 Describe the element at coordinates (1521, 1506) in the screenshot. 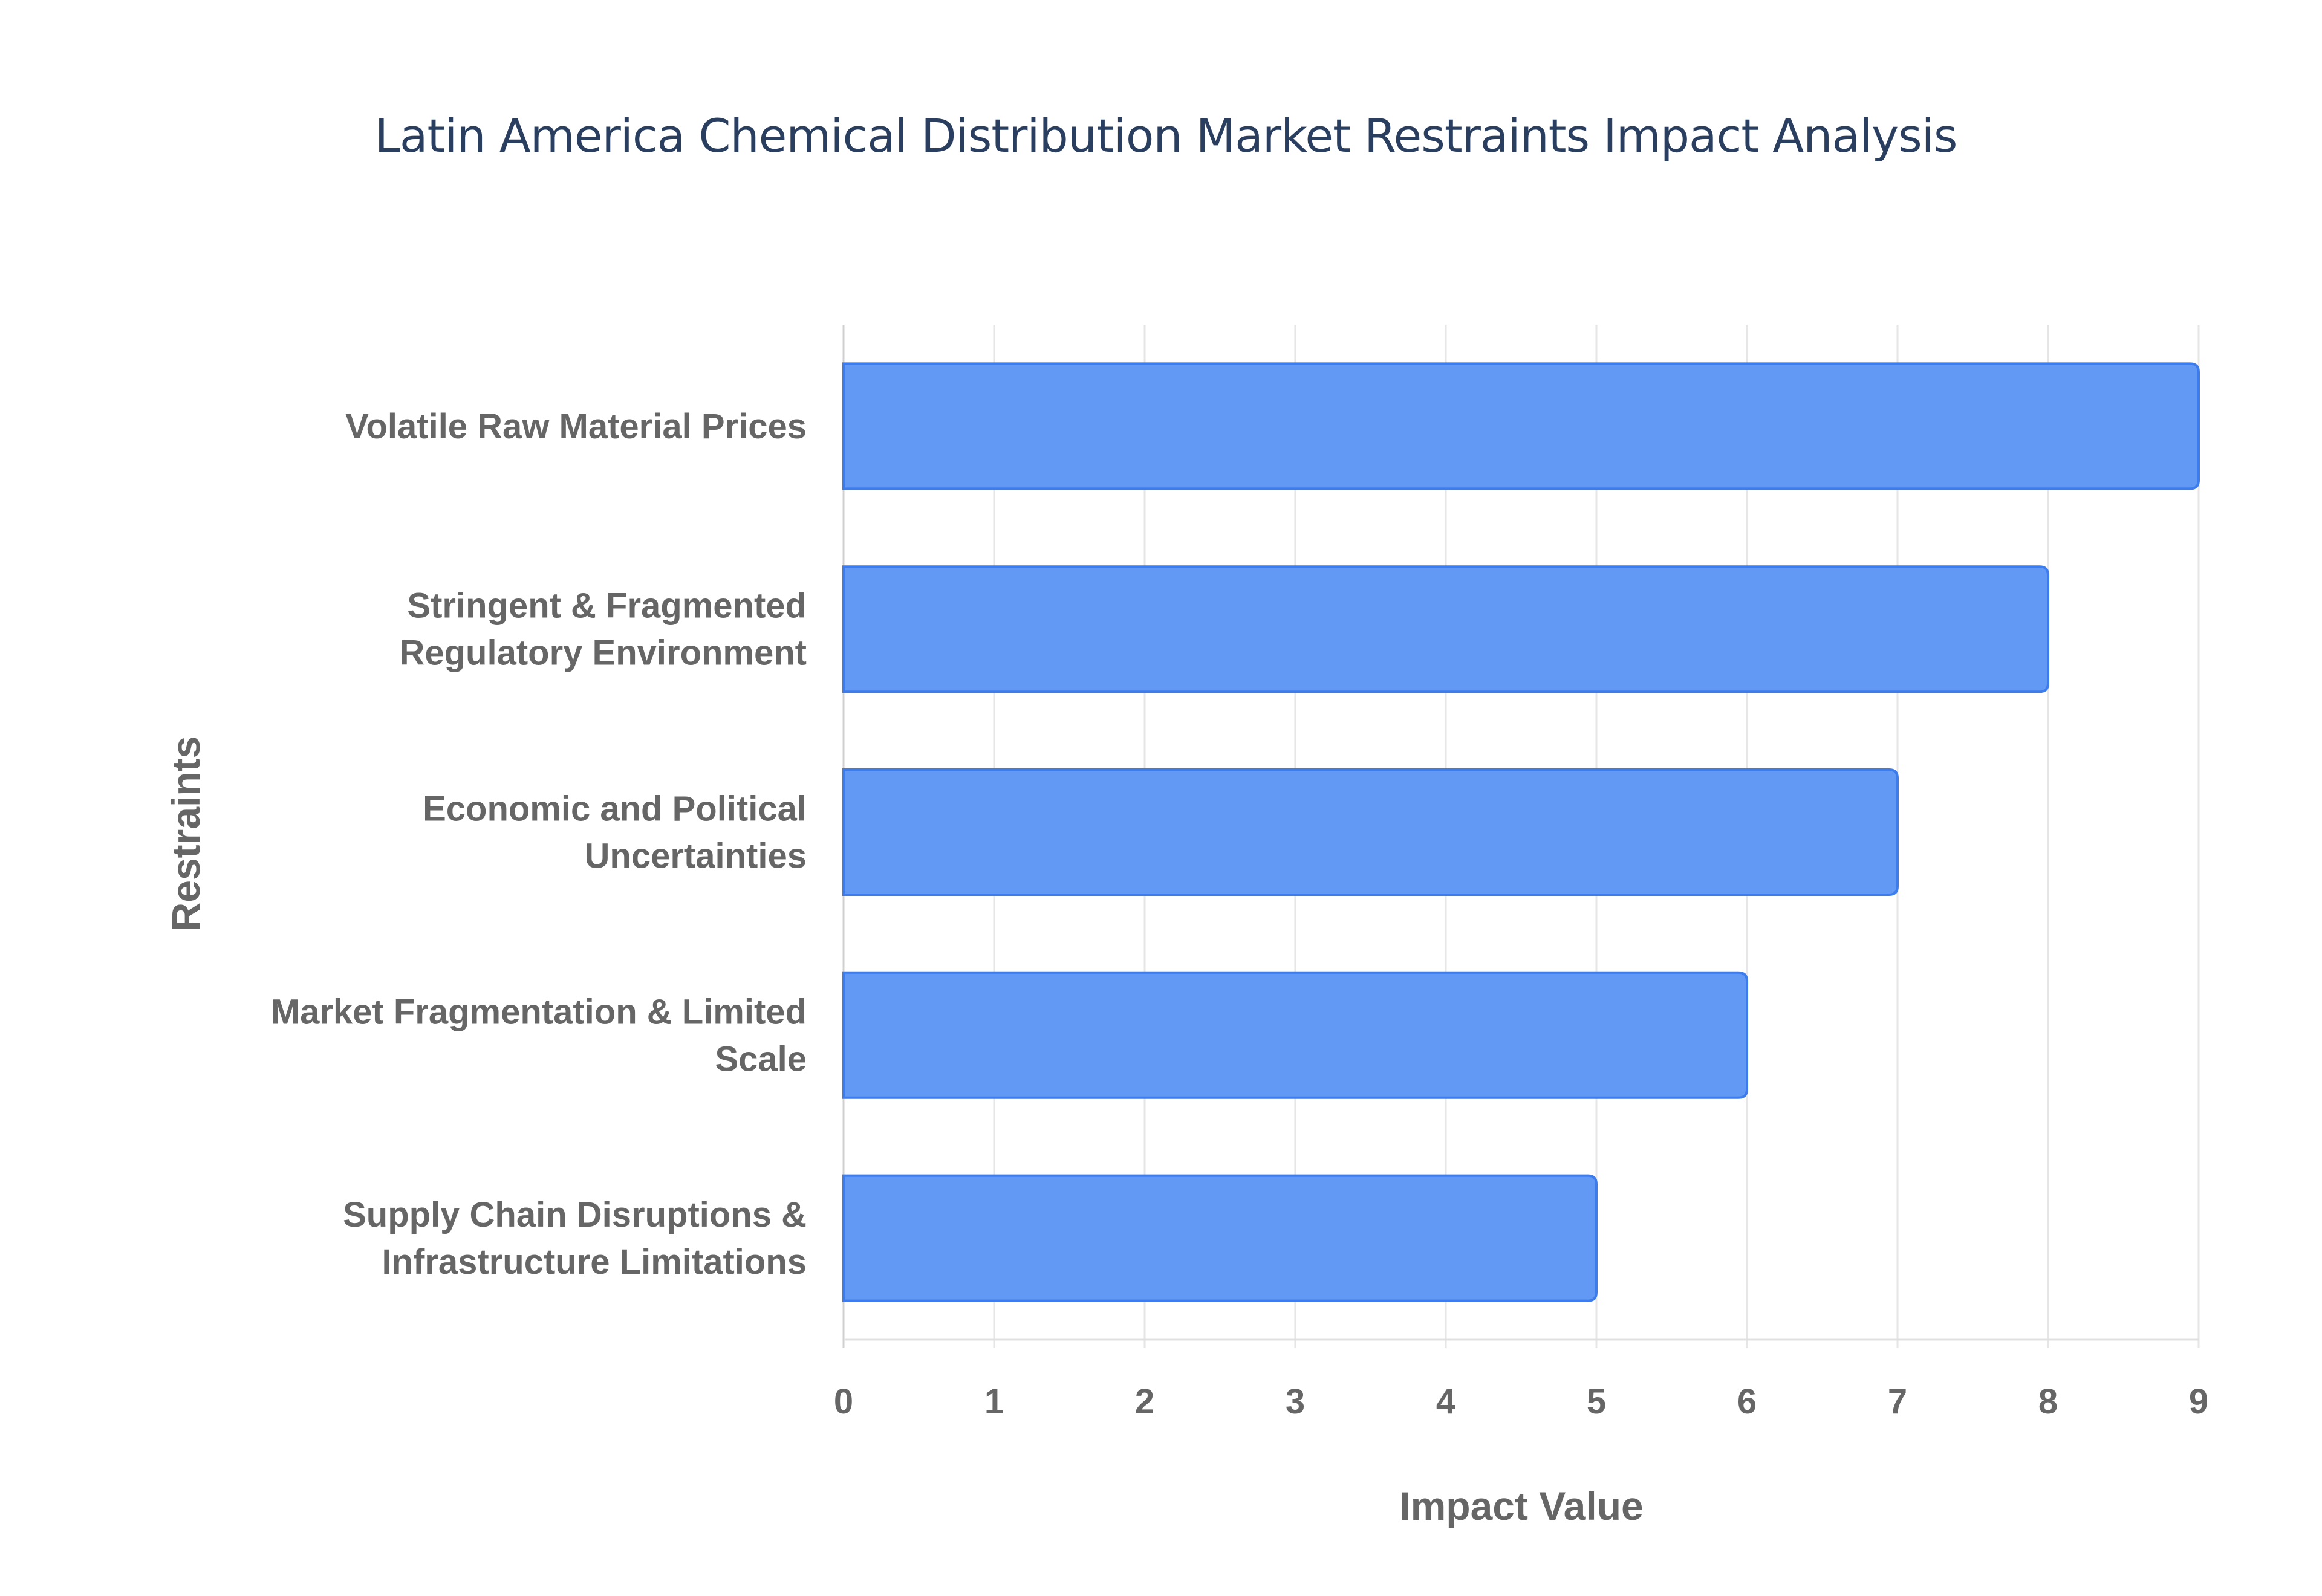

I see `x-axis-title: Impact Value` at that location.